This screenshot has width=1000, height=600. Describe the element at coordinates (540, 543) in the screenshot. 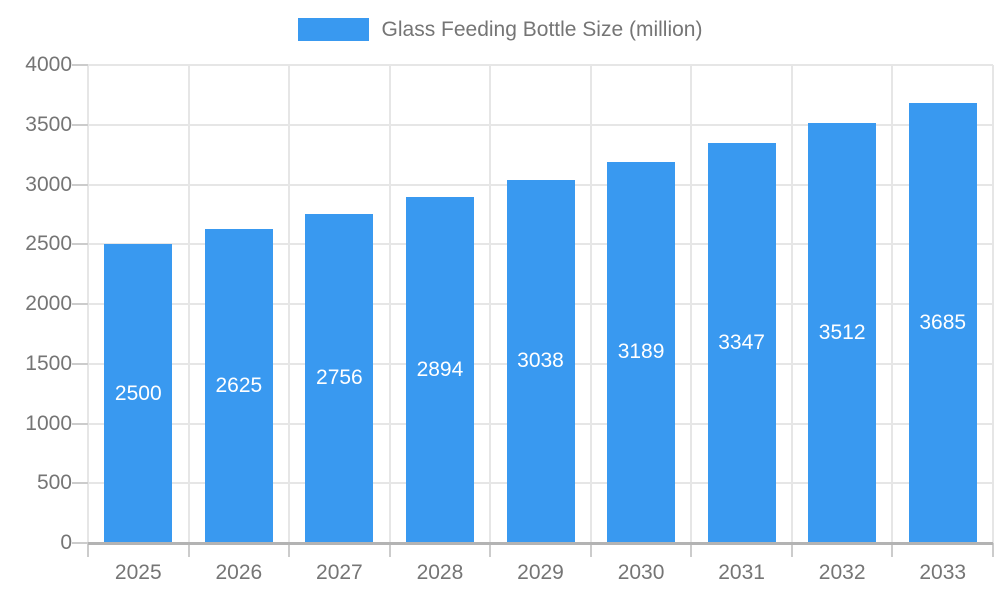

I see `x-axis-baseline` at that location.